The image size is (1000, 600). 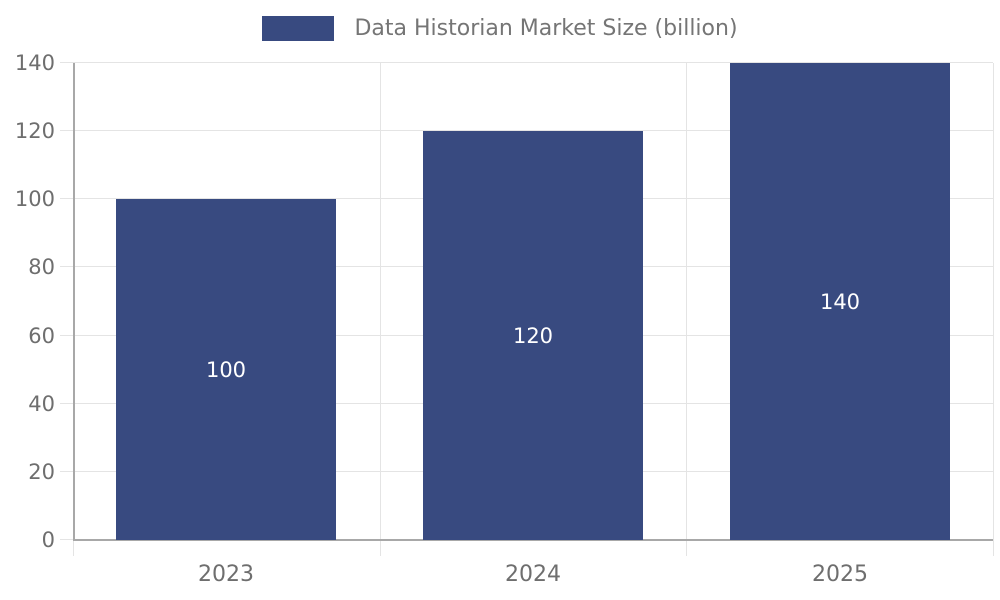 What do you see at coordinates (34, 131) in the screenshot?
I see `y-axis-tick-label: 120` at bounding box center [34, 131].